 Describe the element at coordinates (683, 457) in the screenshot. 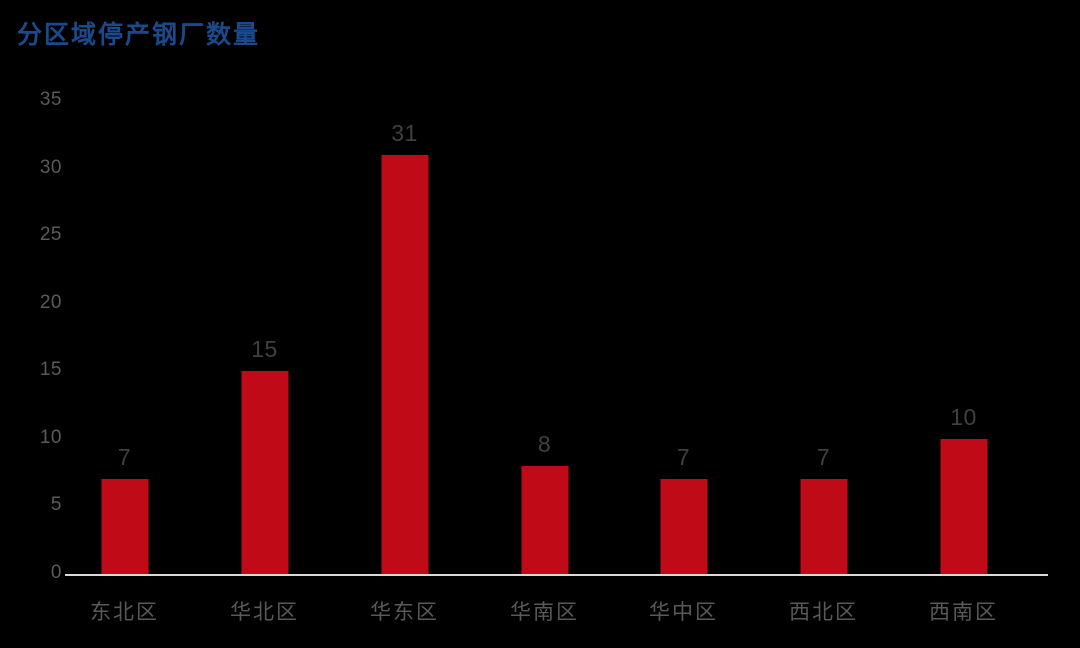

I see `bar-value-4: 7` at that location.